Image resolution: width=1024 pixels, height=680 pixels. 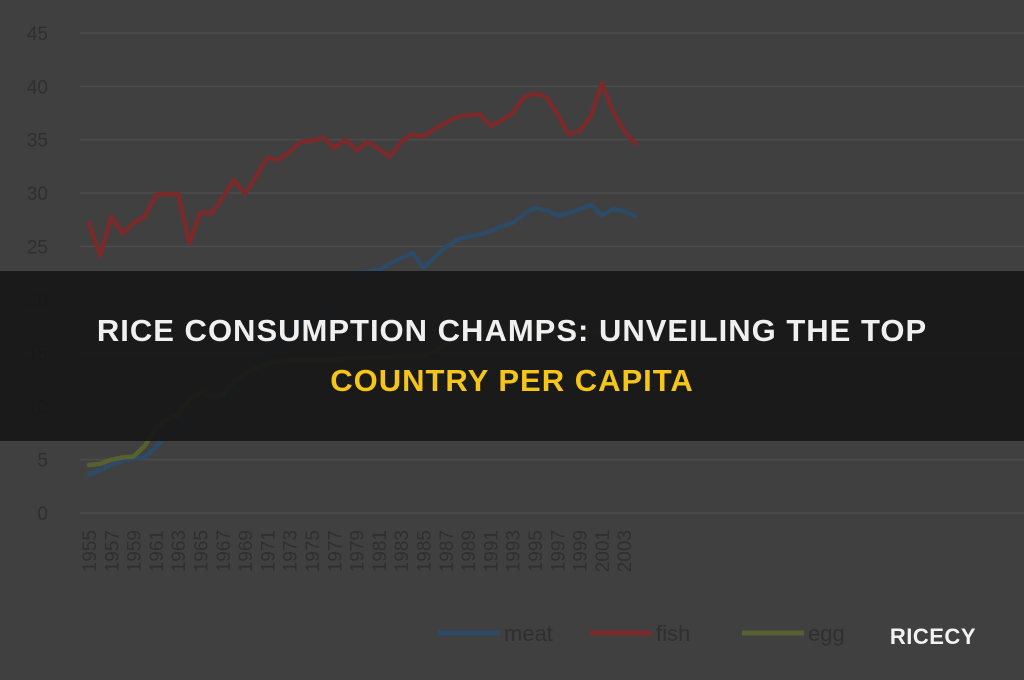 What do you see at coordinates (402, 551) in the screenshot?
I see `x-tick-label: 1983` at bounding box center [402, 551].